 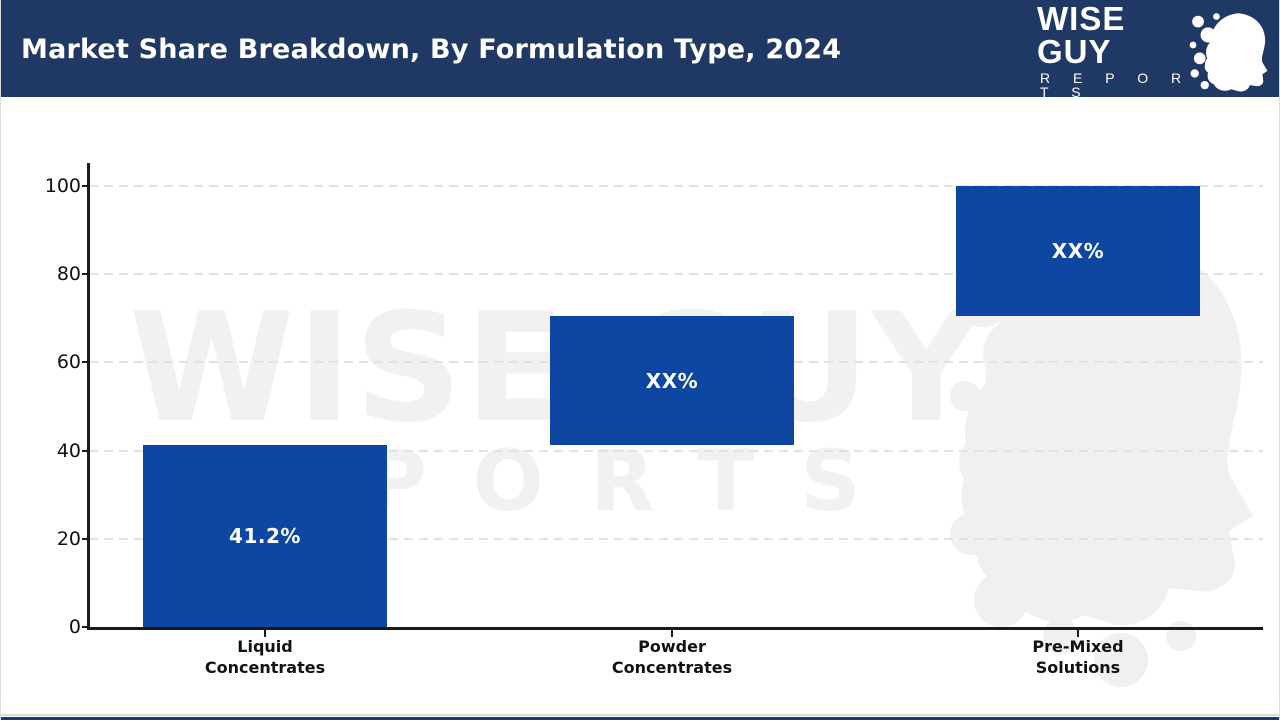 What do you see at coordinates (1078, 657) in the screenshot?
I see `x-category-label: Pre-Mixed Solutions` at bounding box center [1078, 657].